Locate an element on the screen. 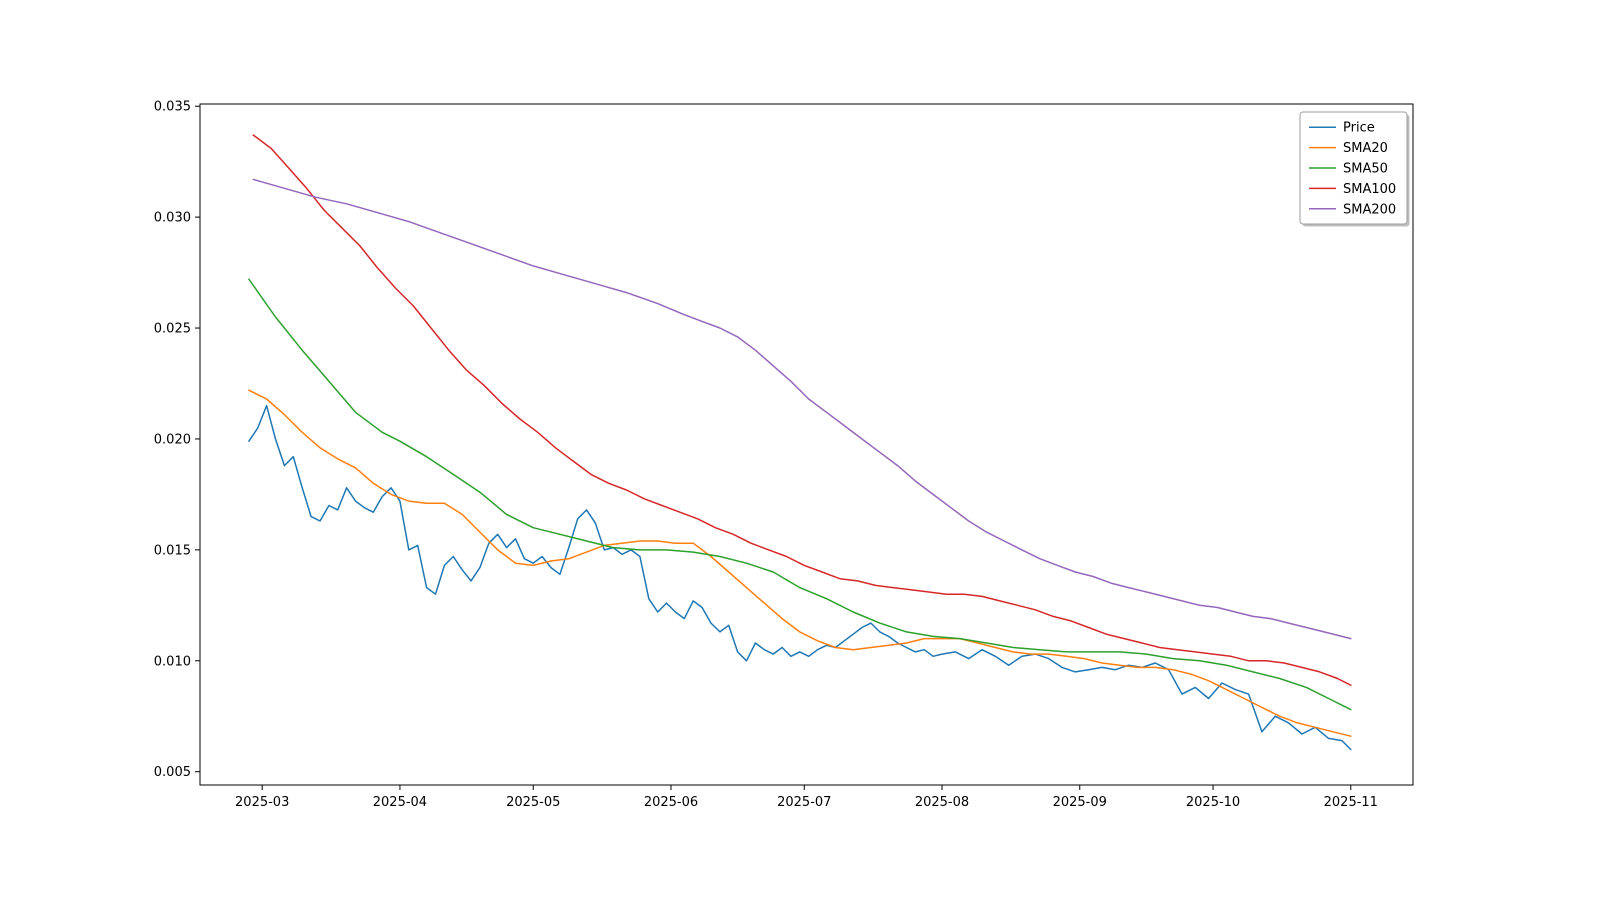 The image size is (1600, 900). x-tick-label: 2025-06 is located at coordinates (671, 802).